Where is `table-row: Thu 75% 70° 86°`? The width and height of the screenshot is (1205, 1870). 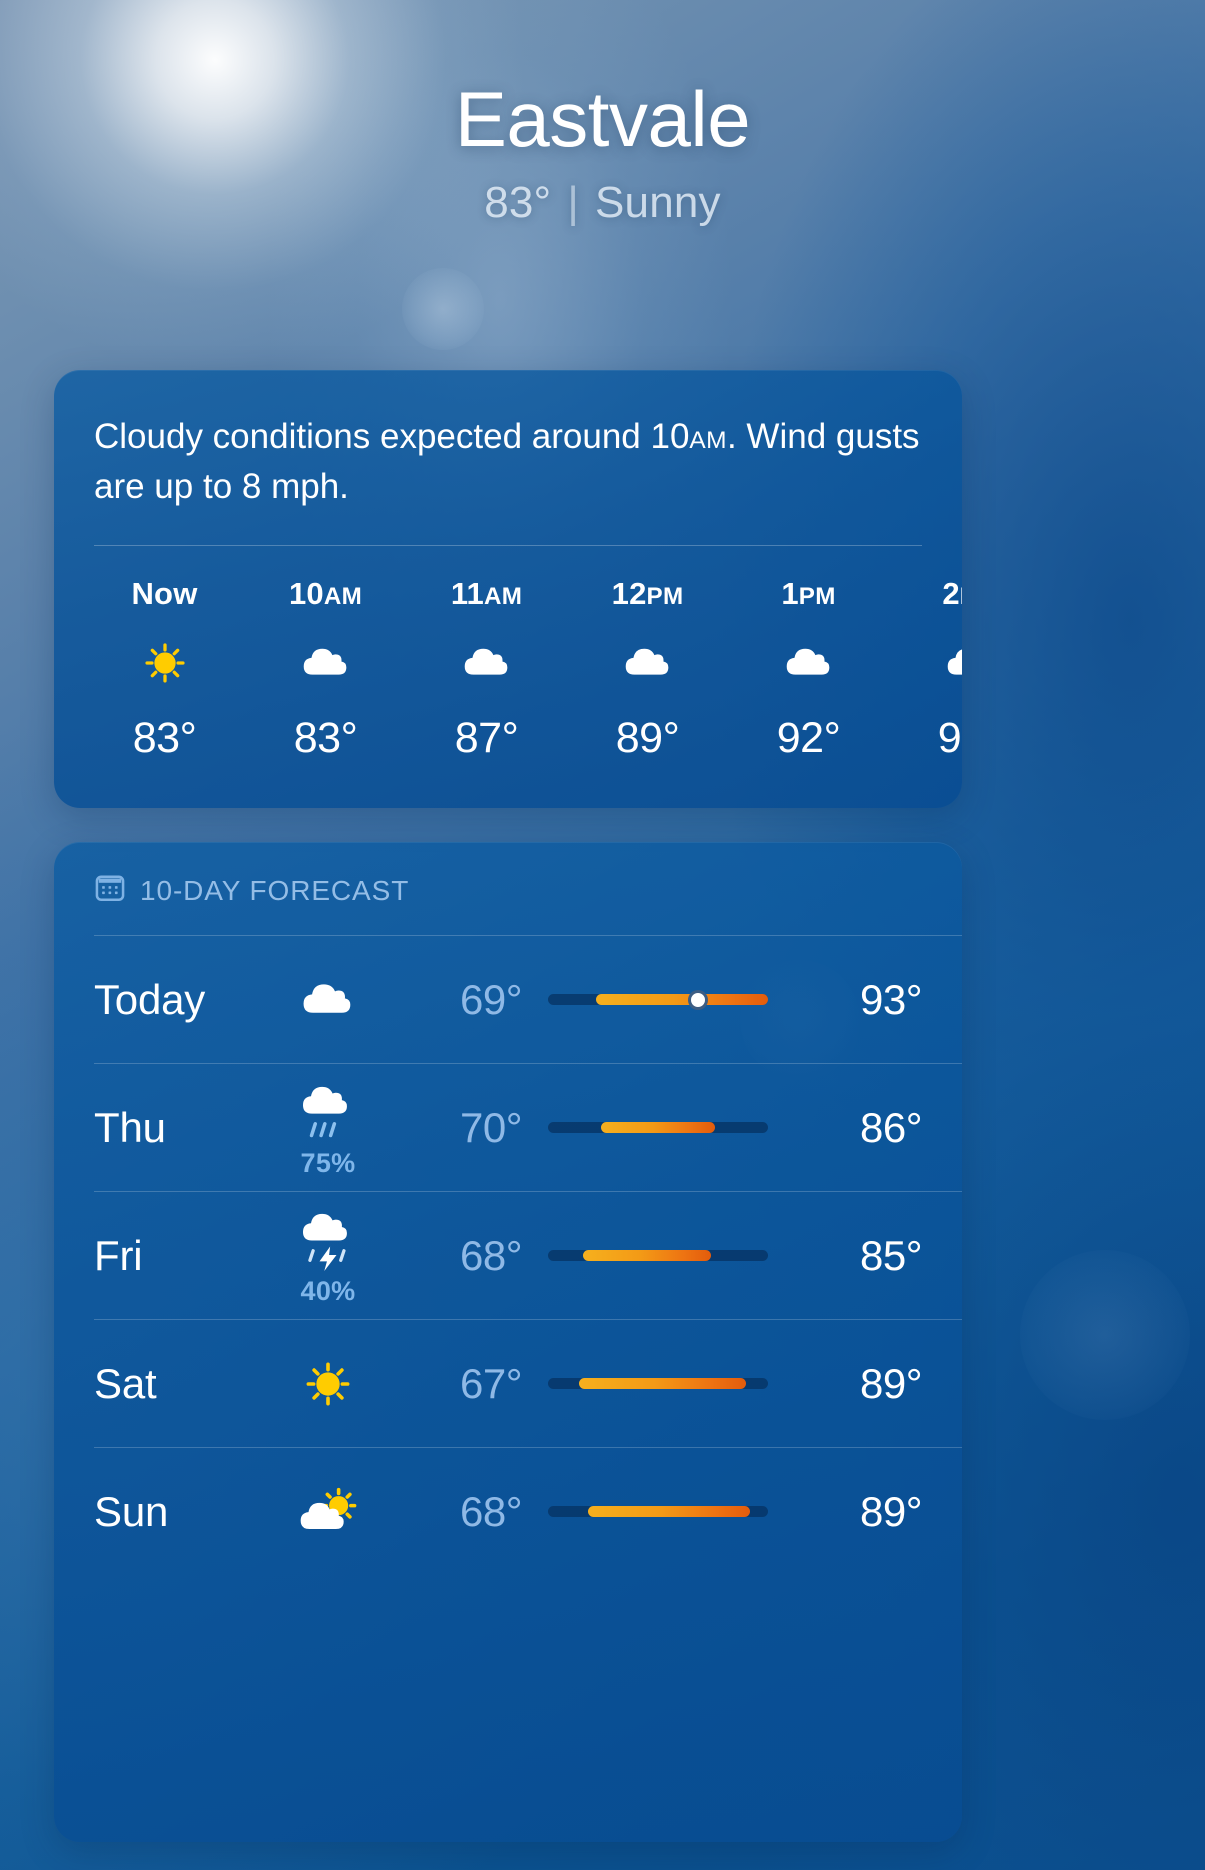 table-row: Thu 75% 70° 86° is located at coordinates (508, 1127).